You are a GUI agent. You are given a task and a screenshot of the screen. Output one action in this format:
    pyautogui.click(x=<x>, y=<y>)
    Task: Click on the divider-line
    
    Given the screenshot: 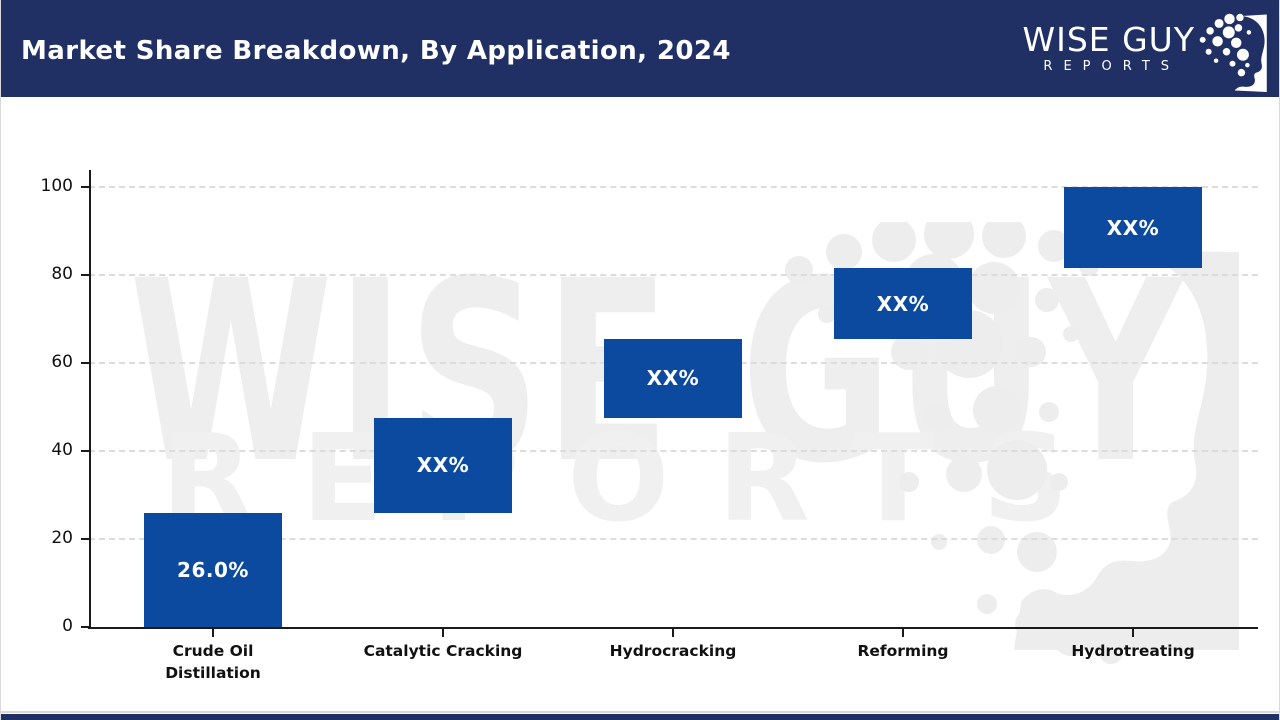 What is the action you would take?
    pyautogui.click(x=640, y=712)
    